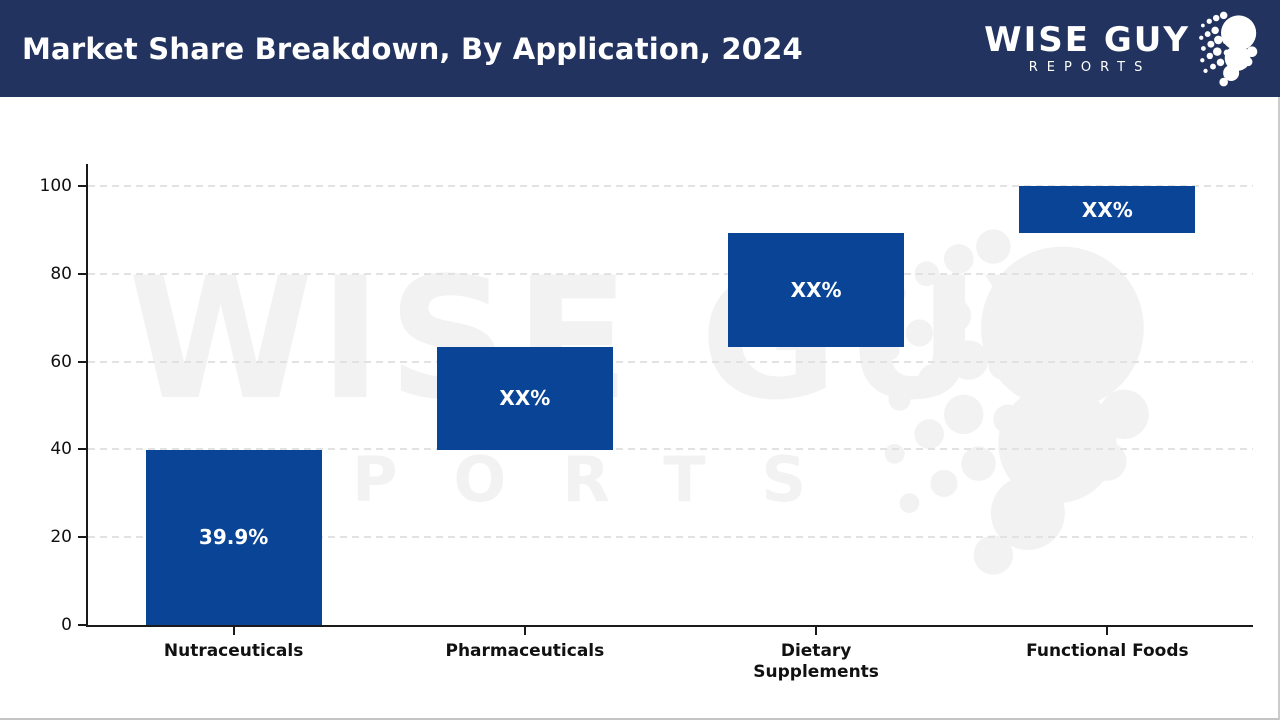 Image resolution: width=1280 pixels, height=720 pixels. I want to click on bar-functional-foods, so click(1107, 210).